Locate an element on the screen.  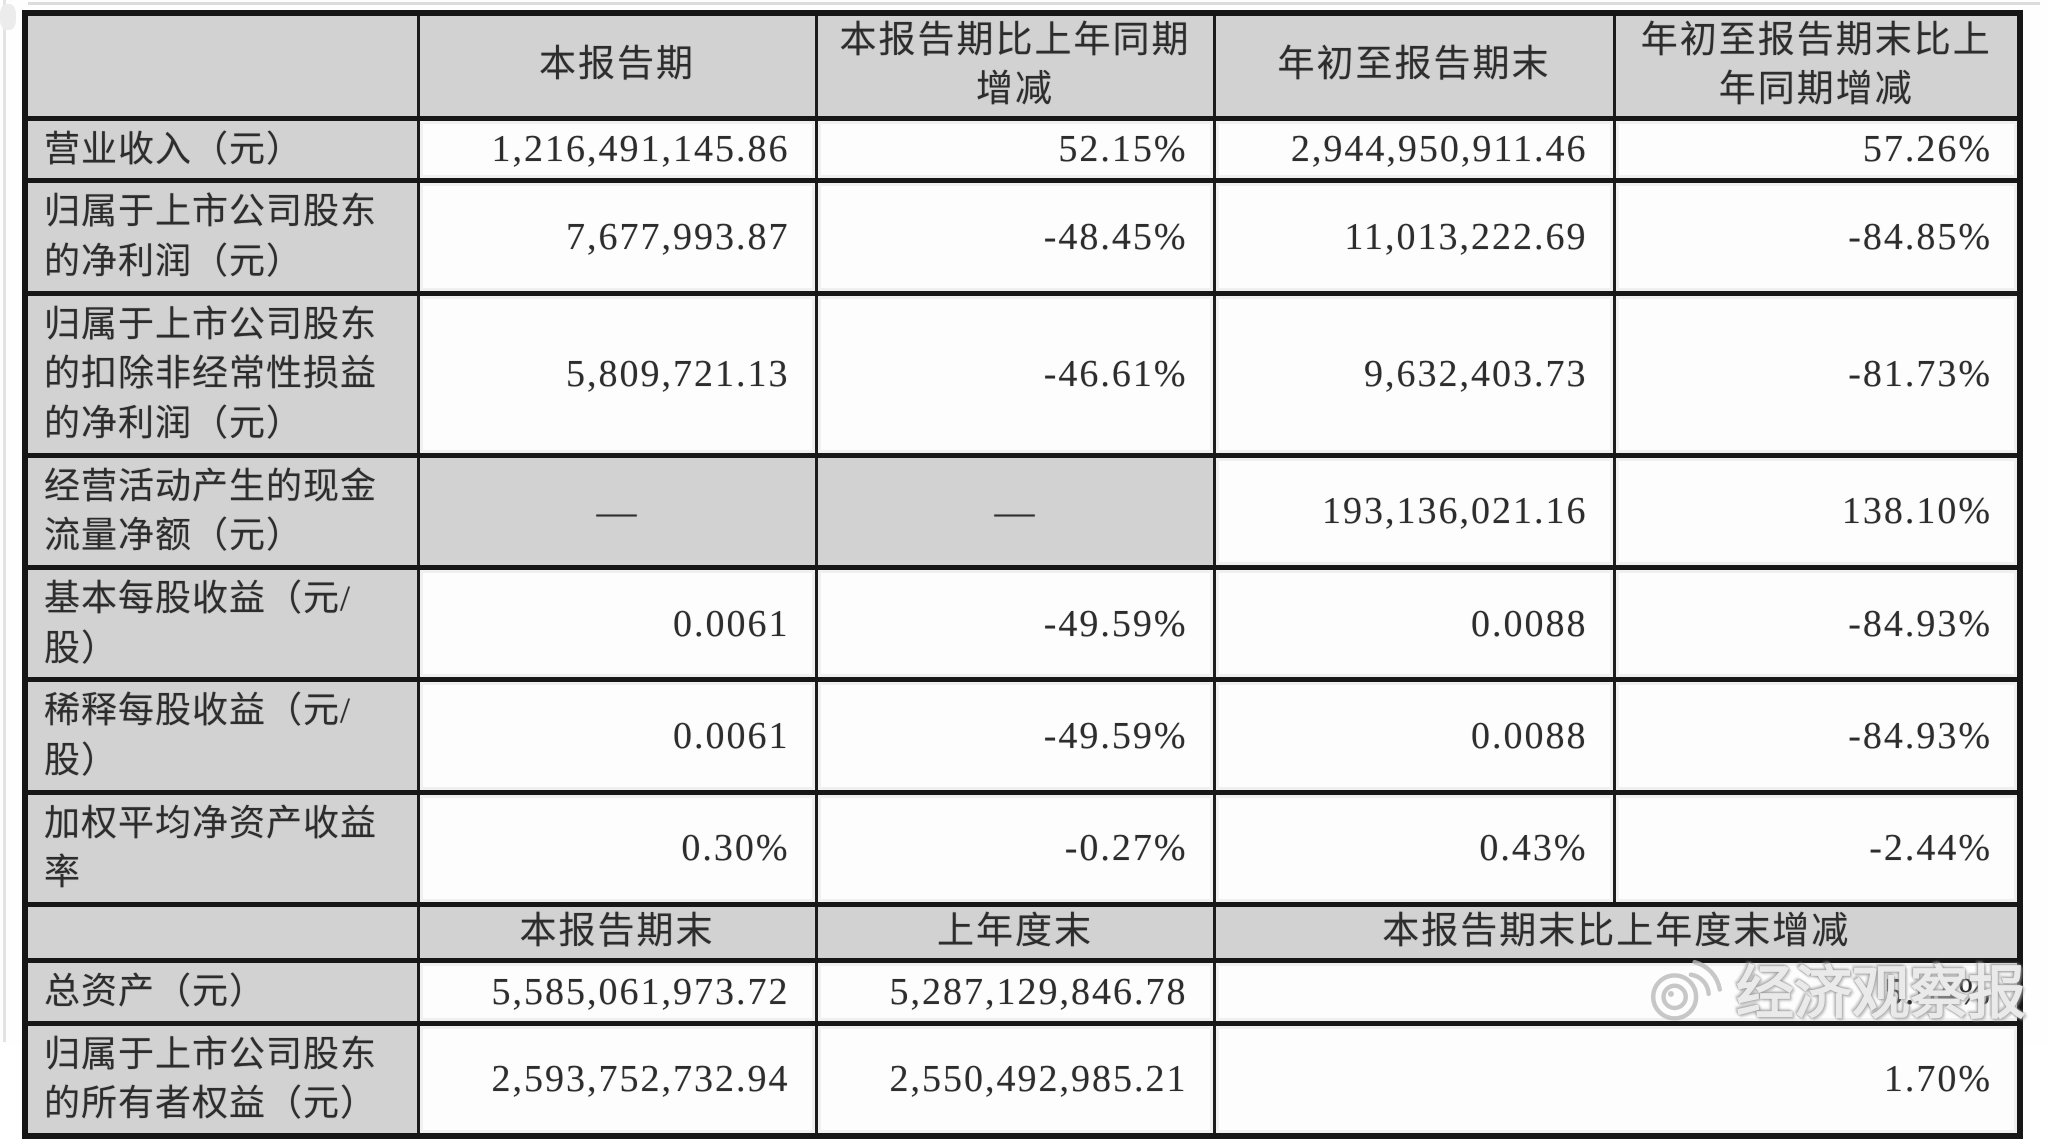
table1-header-current-period: 本报告期 is located at coordinates (617, 65).